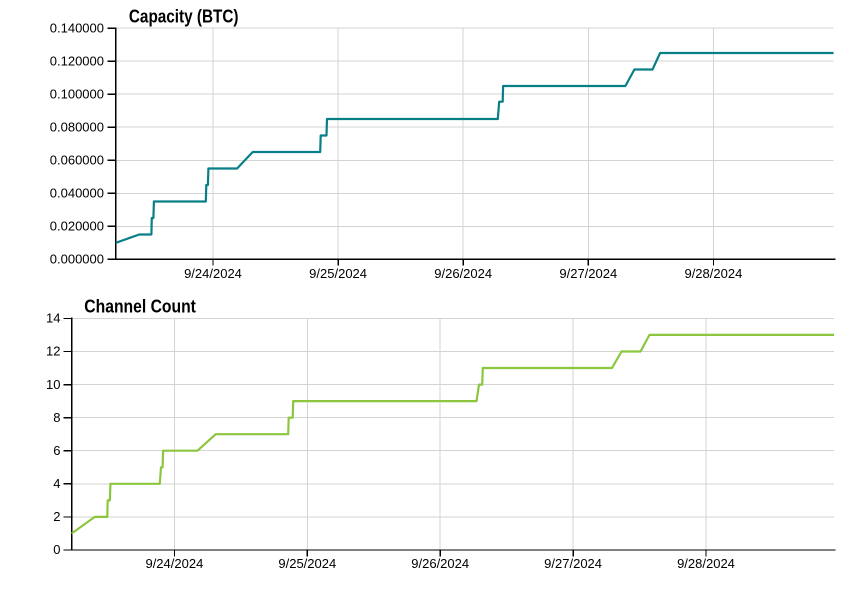  What do you see at coordinates (77, 60) in the screenshot?
I see `svg-text: 0.120000` at bounding box center [77, 60].